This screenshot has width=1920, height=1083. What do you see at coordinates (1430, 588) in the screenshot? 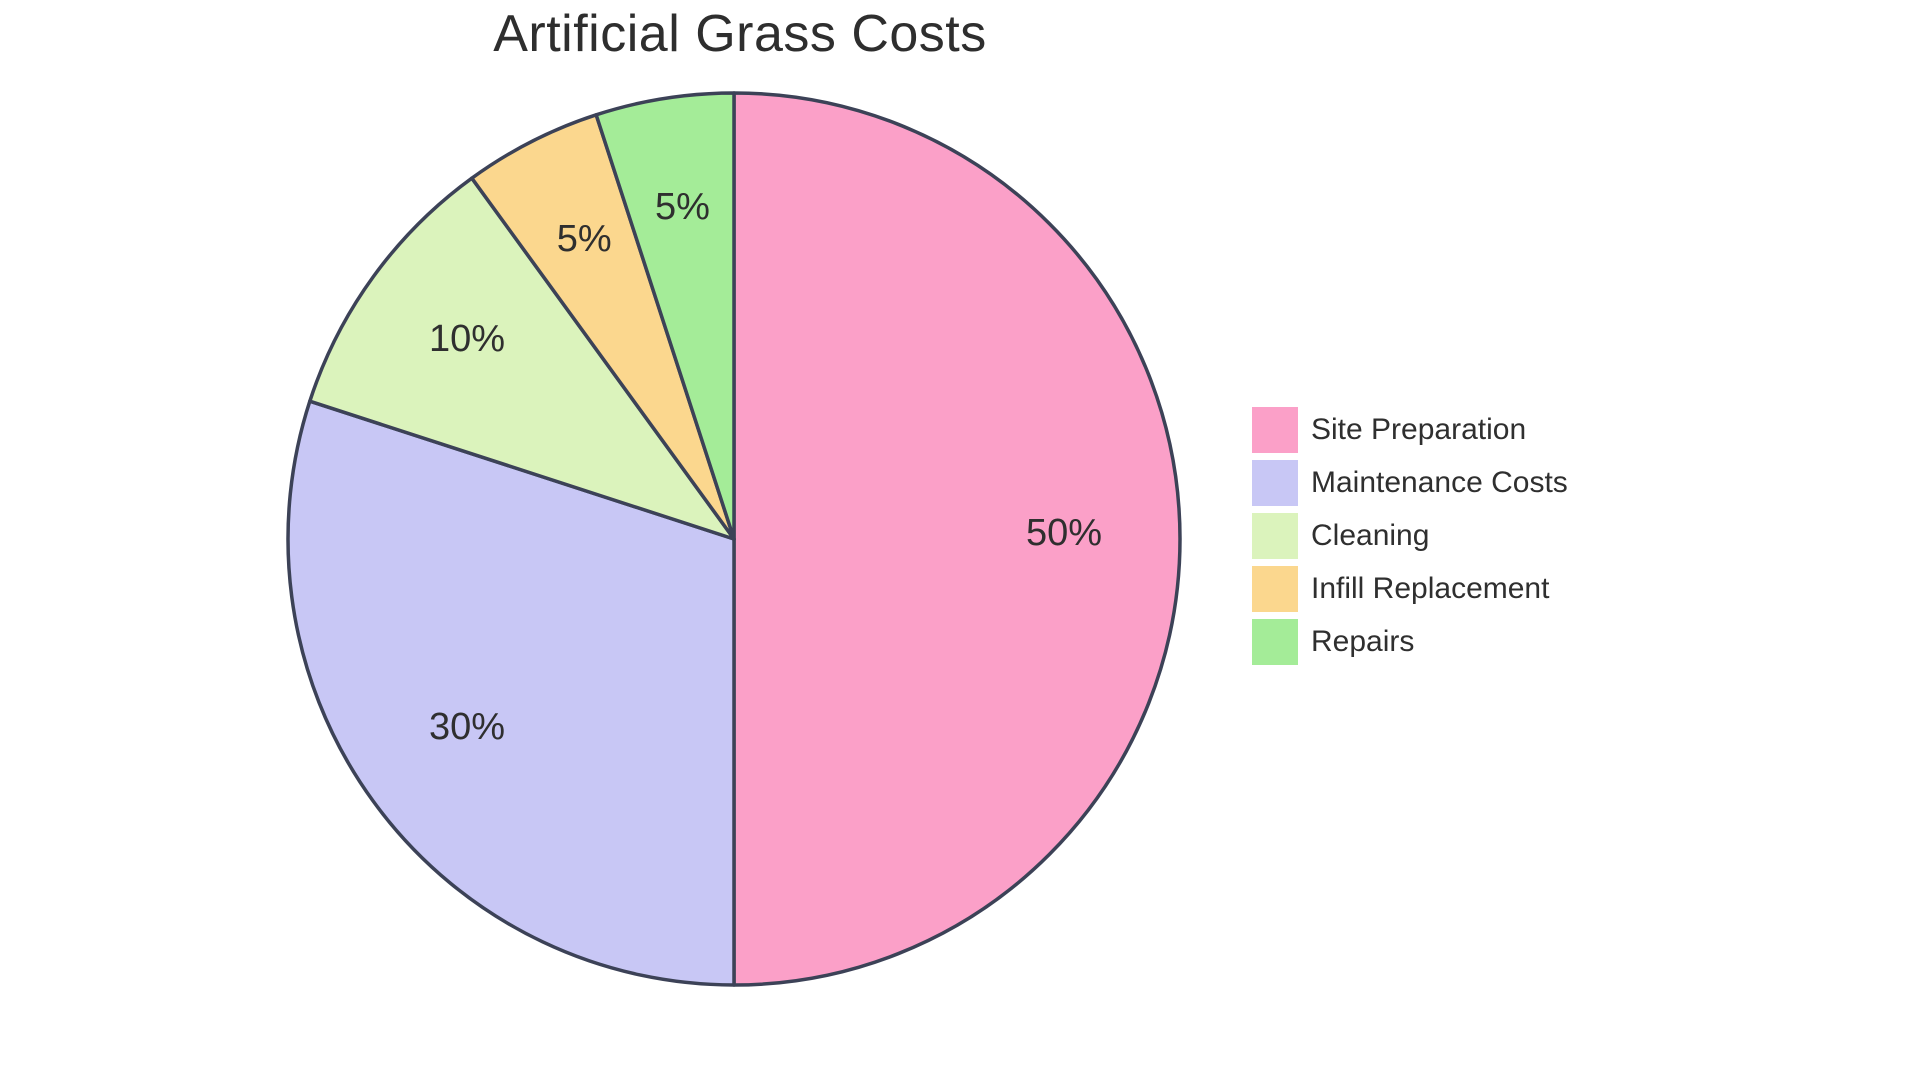
I see `legend-label-infill-replacement: Infill Replacement` at bounding box center [1430, 588].